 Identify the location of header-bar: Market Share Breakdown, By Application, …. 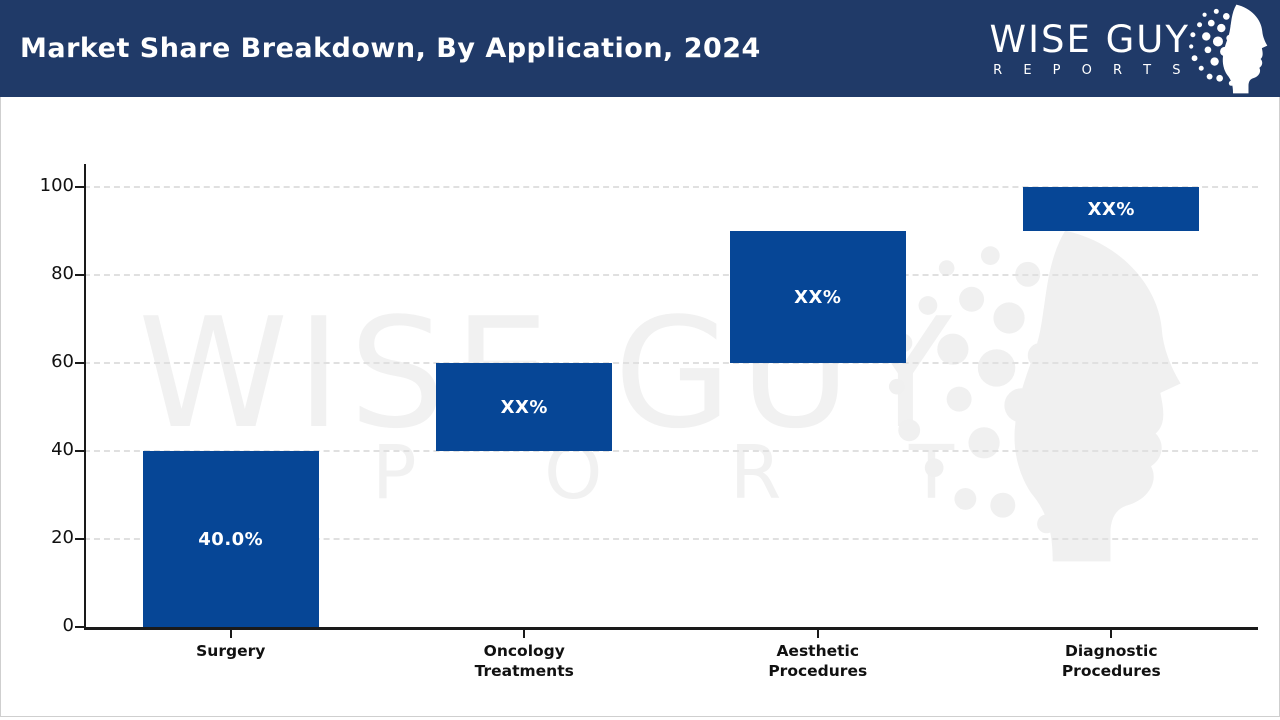
(640, 48).